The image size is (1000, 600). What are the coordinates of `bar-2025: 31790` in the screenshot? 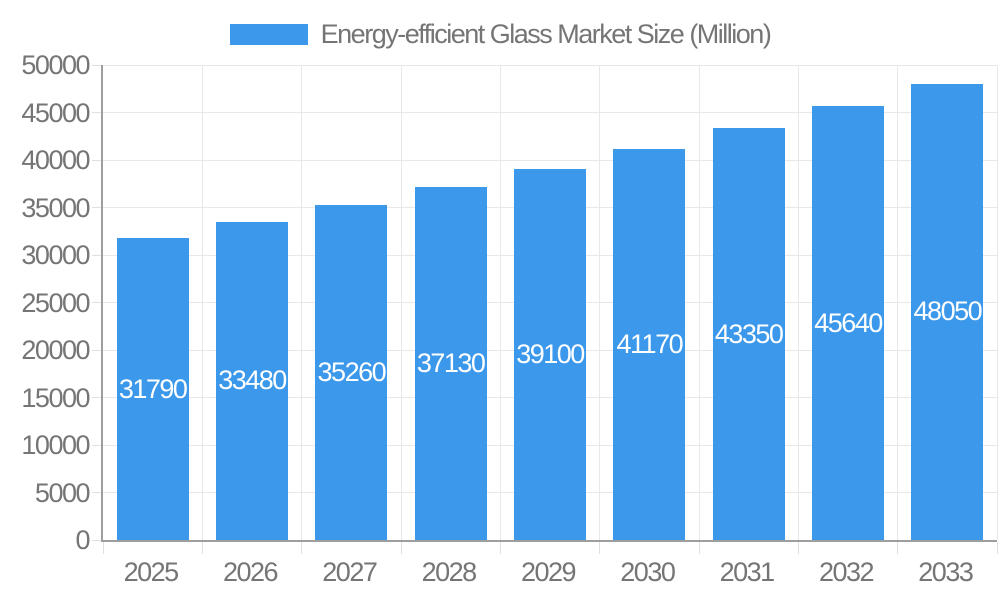 It's located at (152, 389).